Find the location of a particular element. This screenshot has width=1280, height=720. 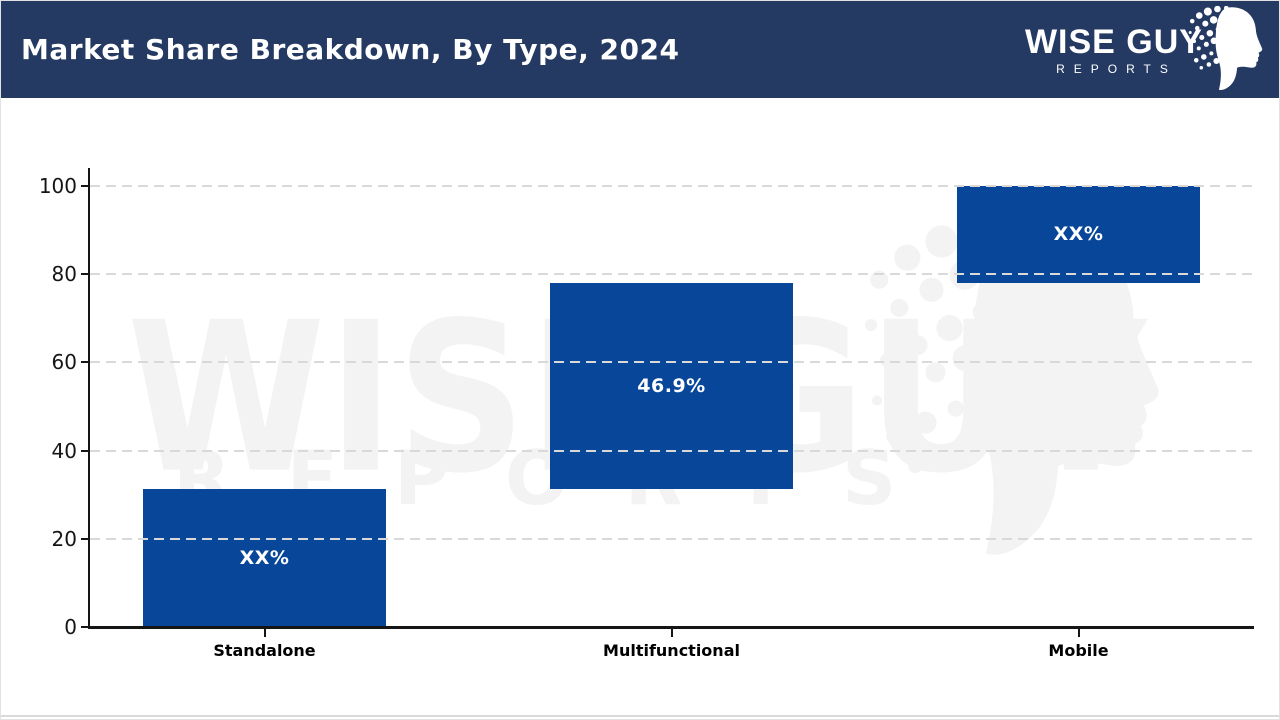

bar-mobile: XX% is located at coordinates (1078, 234).